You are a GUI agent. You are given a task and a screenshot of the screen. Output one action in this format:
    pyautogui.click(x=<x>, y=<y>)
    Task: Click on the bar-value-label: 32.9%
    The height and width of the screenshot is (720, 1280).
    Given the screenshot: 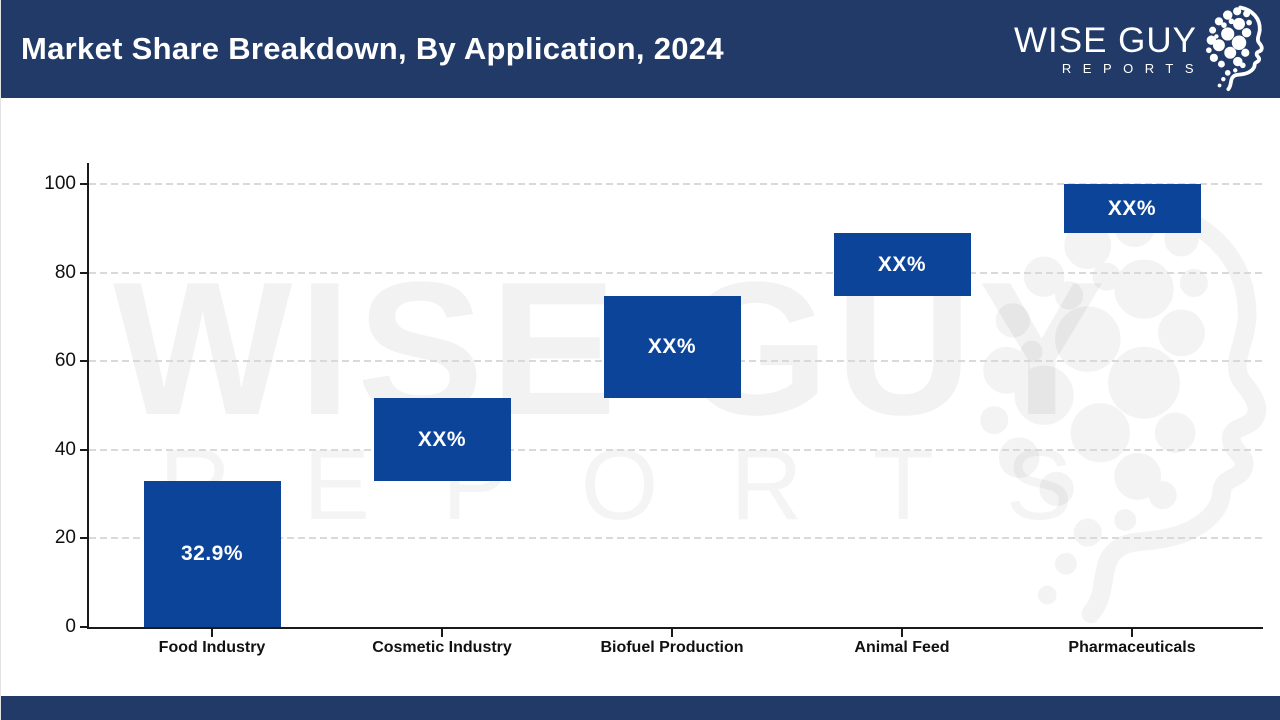 What is the action you would take?
    pyautogui.click(x=212, y=554)
    